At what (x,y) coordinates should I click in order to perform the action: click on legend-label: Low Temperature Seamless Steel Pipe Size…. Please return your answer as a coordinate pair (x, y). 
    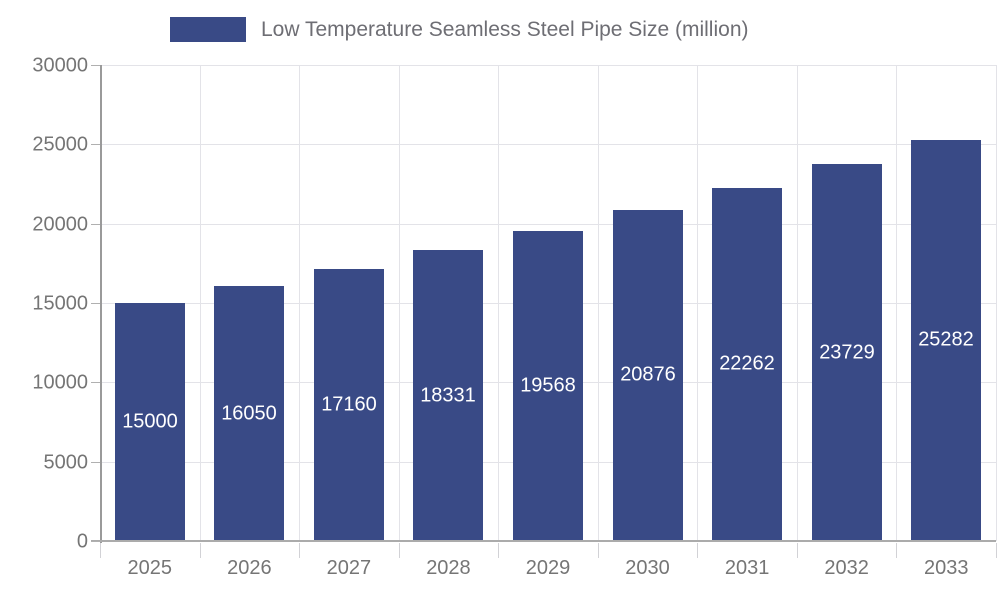
    Looking at the image, I should click on (505, 29).